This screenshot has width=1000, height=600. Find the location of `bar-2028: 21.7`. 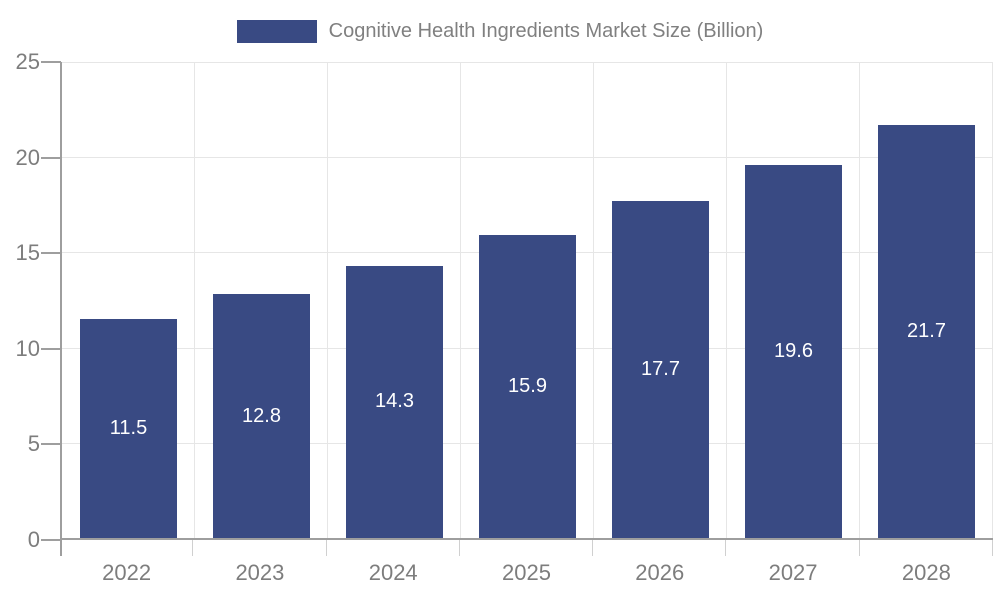

bar-2028: 21.7 is located at coordinates (926, 331).